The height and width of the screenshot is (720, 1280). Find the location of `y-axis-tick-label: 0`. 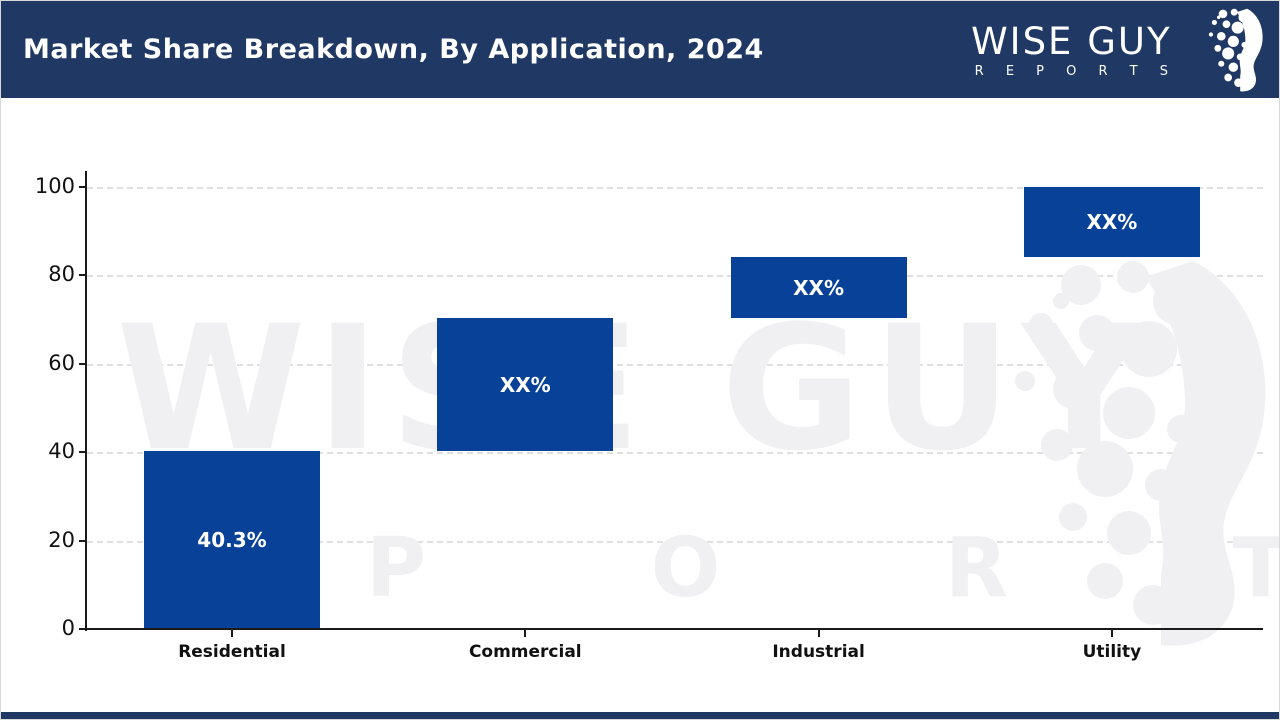

y-axis-tick-label: 0 is located at coordinates (68, 628).